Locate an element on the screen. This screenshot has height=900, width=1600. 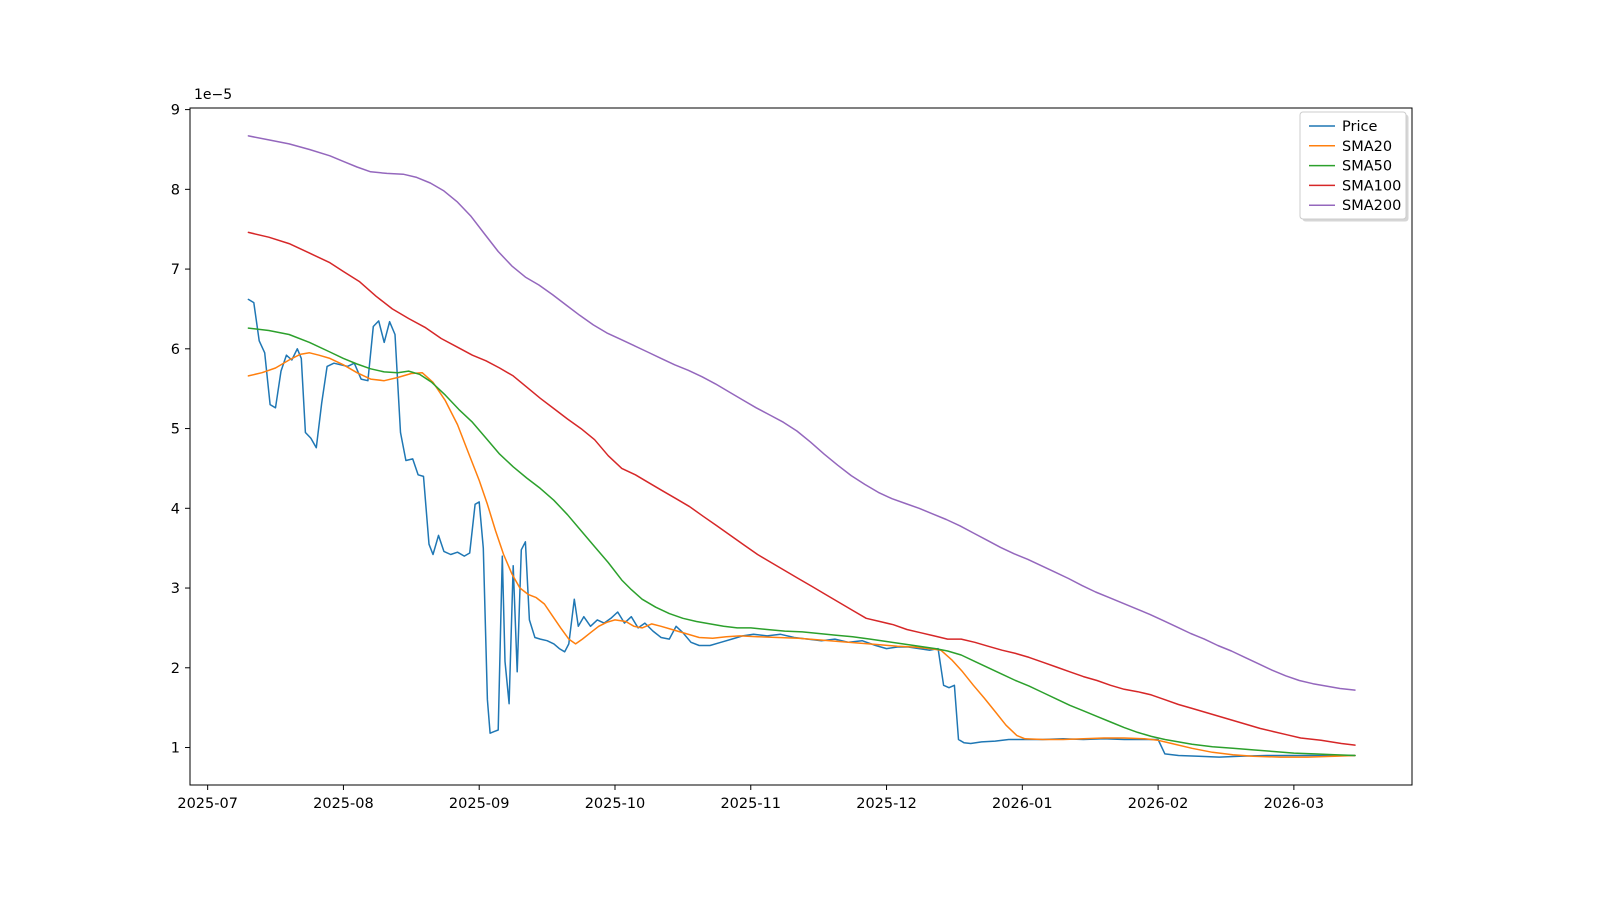
y-axis-offset-label: 1e−5 is located at coordinates (213, 95).